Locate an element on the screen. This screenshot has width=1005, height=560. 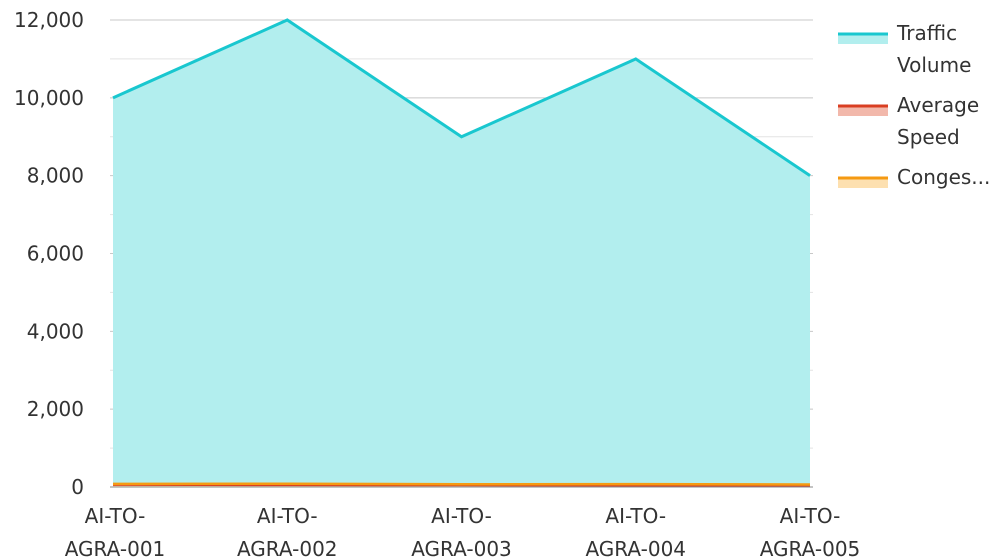
x-tick-label: AI-TO-AGRA-003 is located at coordinates (461, 532).